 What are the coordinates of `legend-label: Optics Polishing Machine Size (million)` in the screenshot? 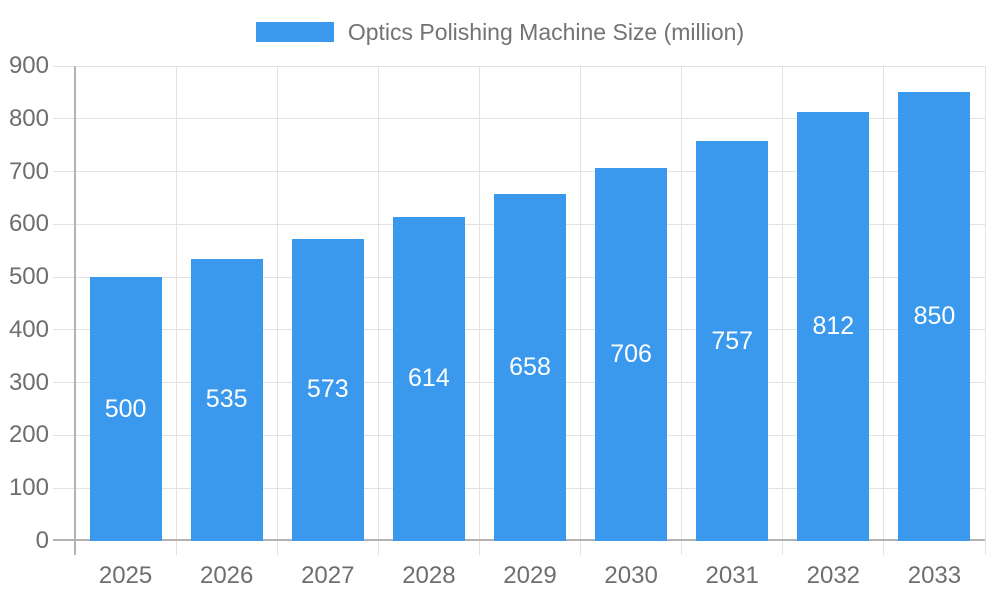 It's located at (546, 31).